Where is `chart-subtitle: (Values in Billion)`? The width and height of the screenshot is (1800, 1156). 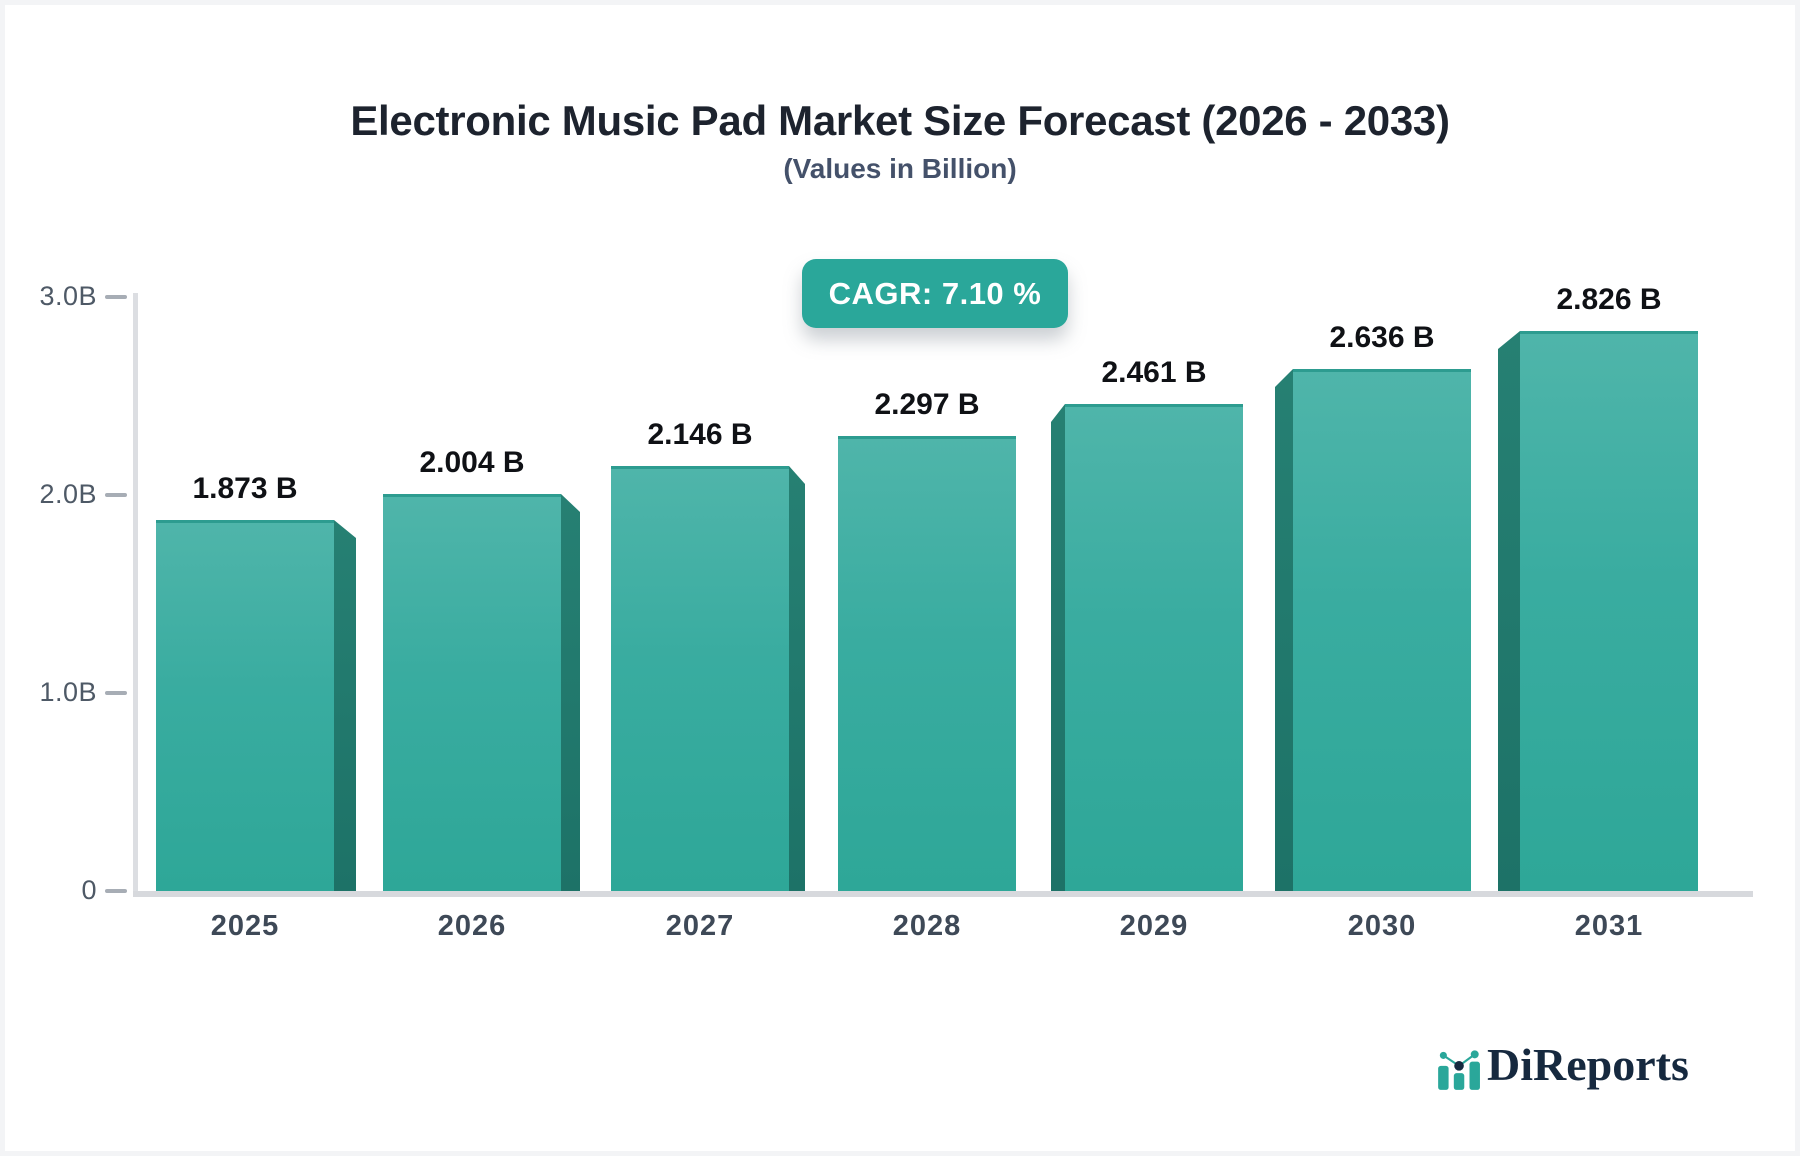 chart-subtitle: (Values in Billion) is located at coordinates (900, 168).